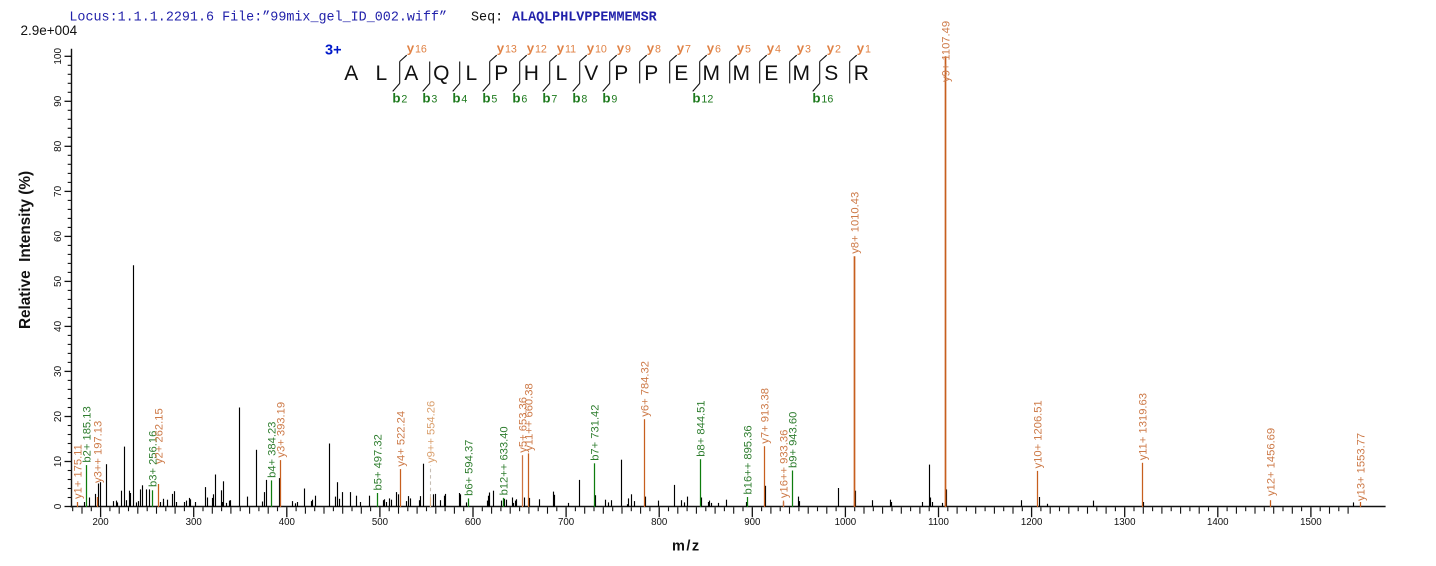 The image size is (1436, 566). Describe the element at coordinates (748, 459) in the screenshot. I see `svg-text: b16++ 895.36` at that location.